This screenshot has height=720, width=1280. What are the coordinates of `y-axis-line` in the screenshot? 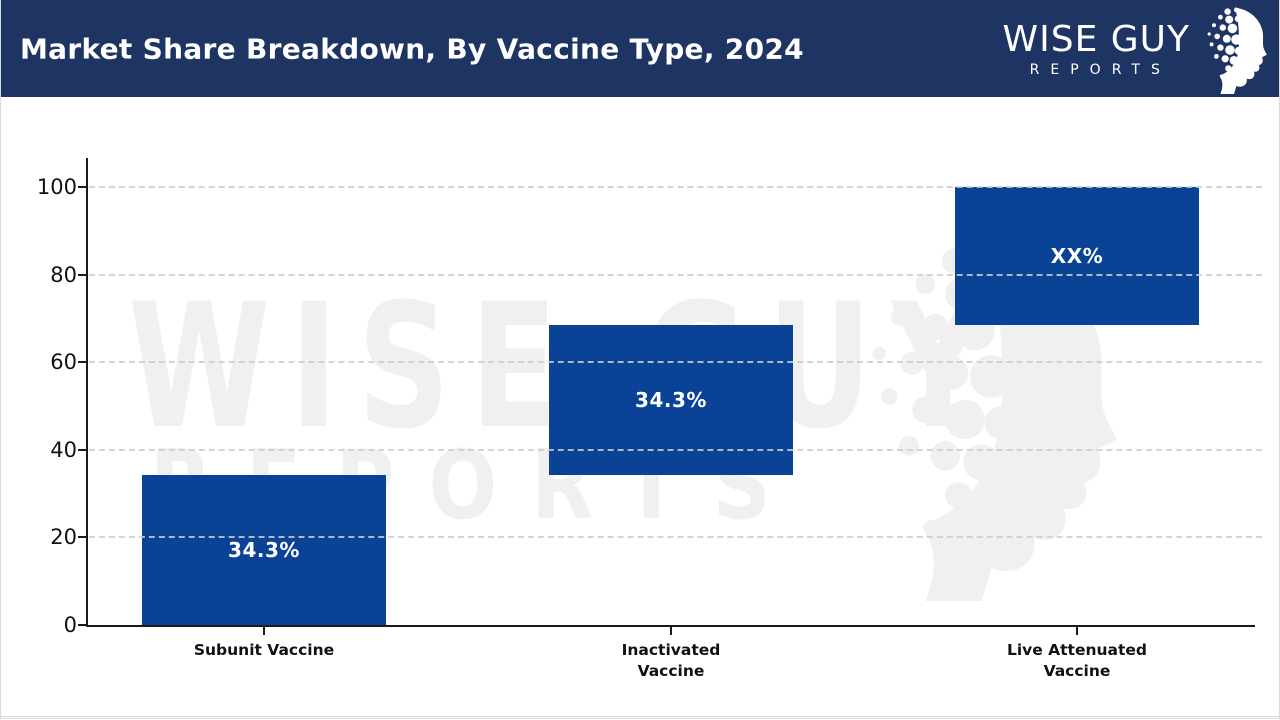 It's located at (87, 392).